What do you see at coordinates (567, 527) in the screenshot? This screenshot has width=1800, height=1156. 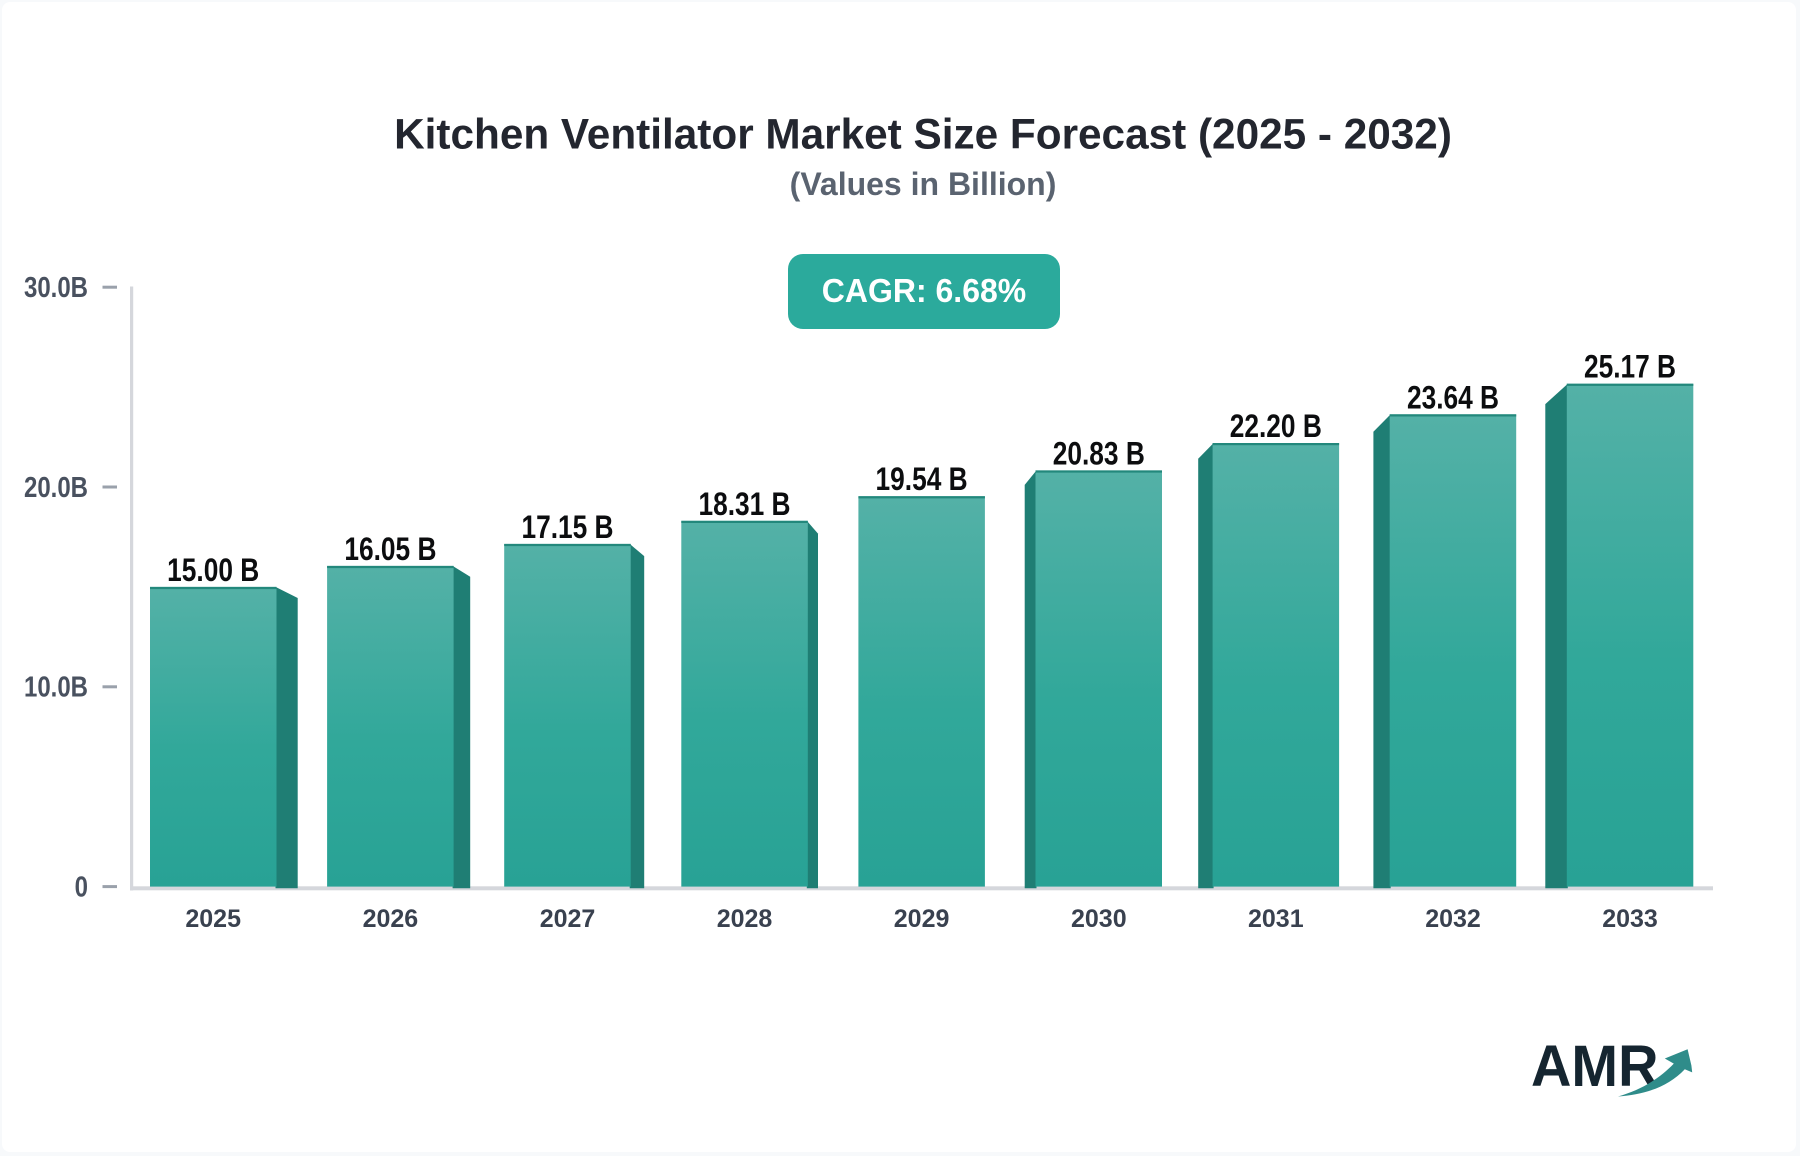 I see `svg-text: 17.15 B` at bounding box center [567, 527].